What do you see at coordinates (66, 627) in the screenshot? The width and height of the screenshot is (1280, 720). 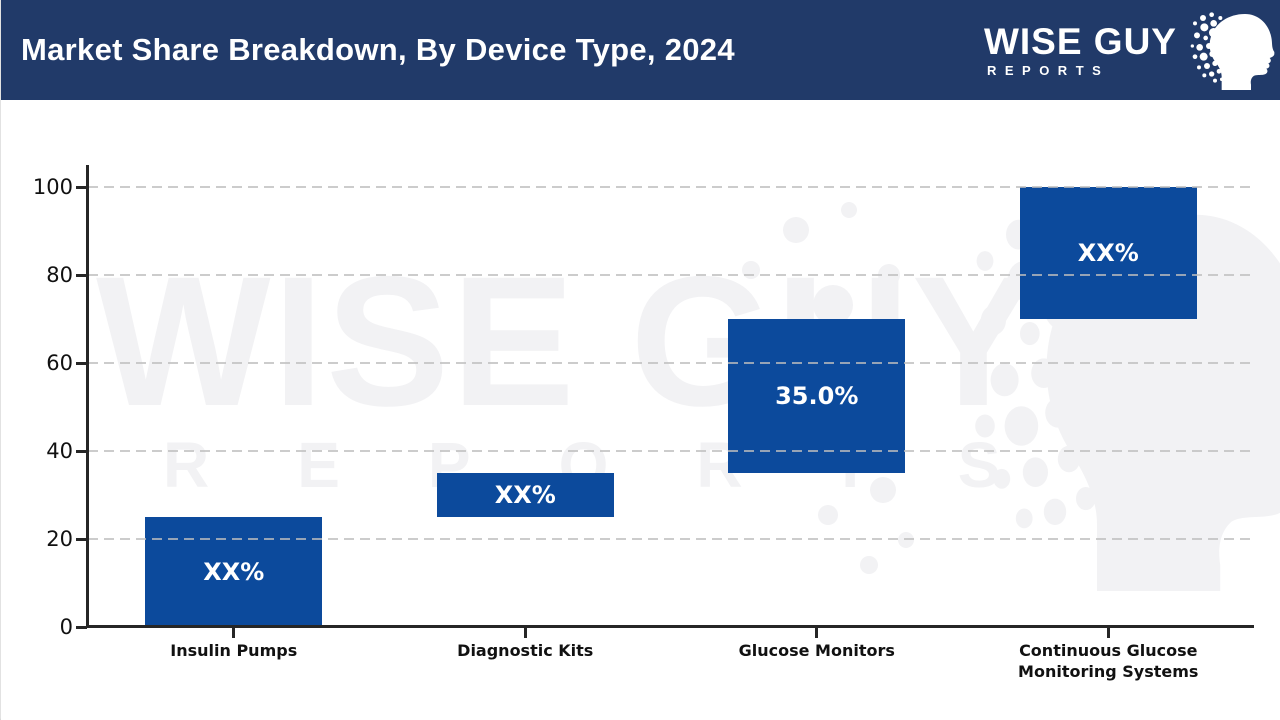 I see `y-tick-label: 0` at bounding box center [66, 627].